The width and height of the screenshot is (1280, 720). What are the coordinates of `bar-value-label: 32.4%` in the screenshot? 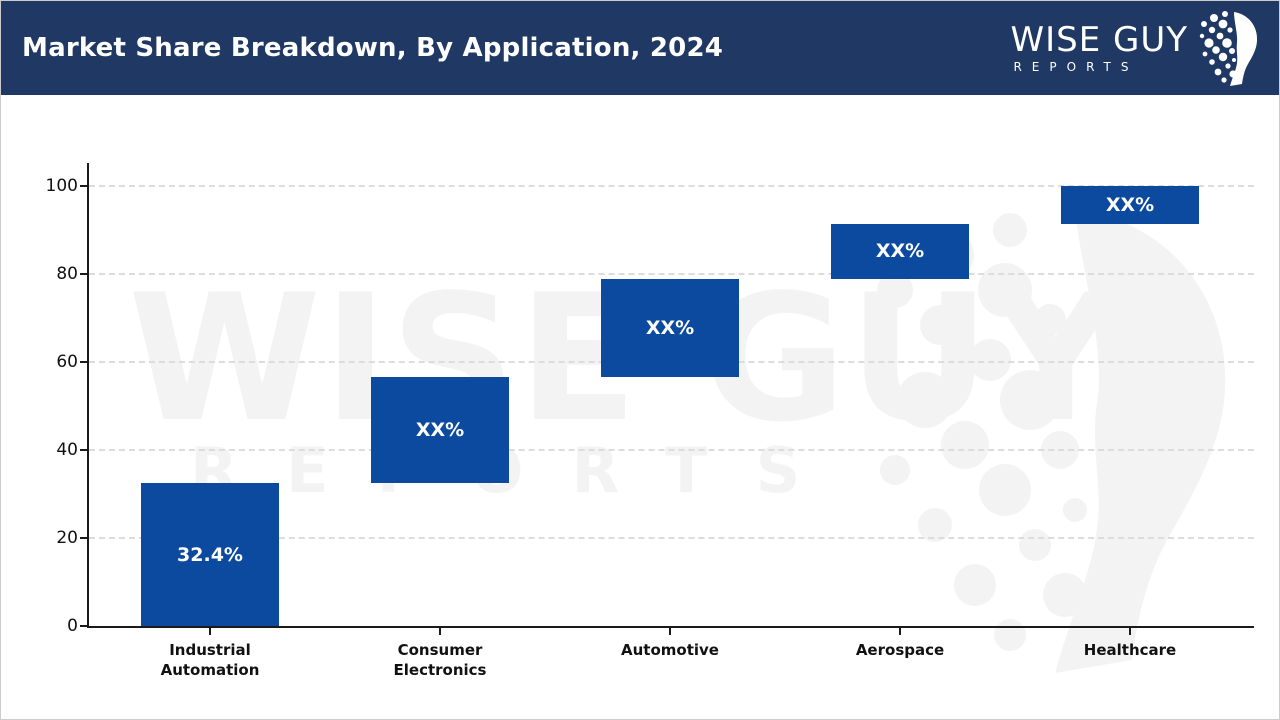 It's located at (210, 554).